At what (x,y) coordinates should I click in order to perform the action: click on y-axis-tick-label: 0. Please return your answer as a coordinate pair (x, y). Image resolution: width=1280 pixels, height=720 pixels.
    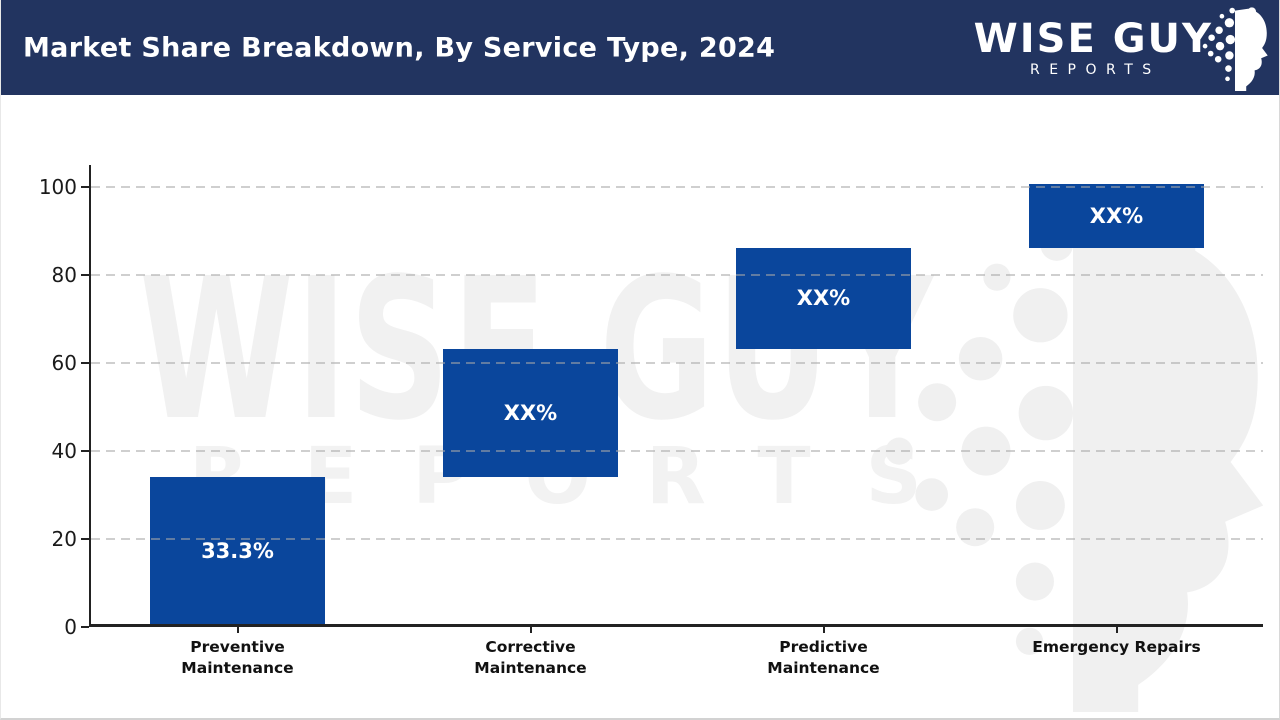
    Looking at the image, I should click on (70, 627).